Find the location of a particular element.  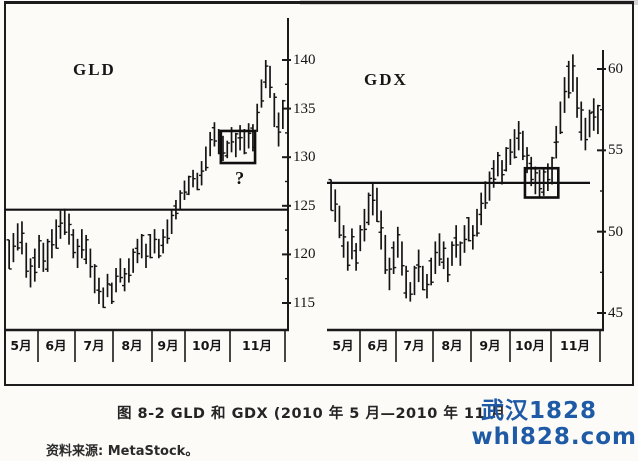

gld-annotation-box is located at coordinates (238, 147).